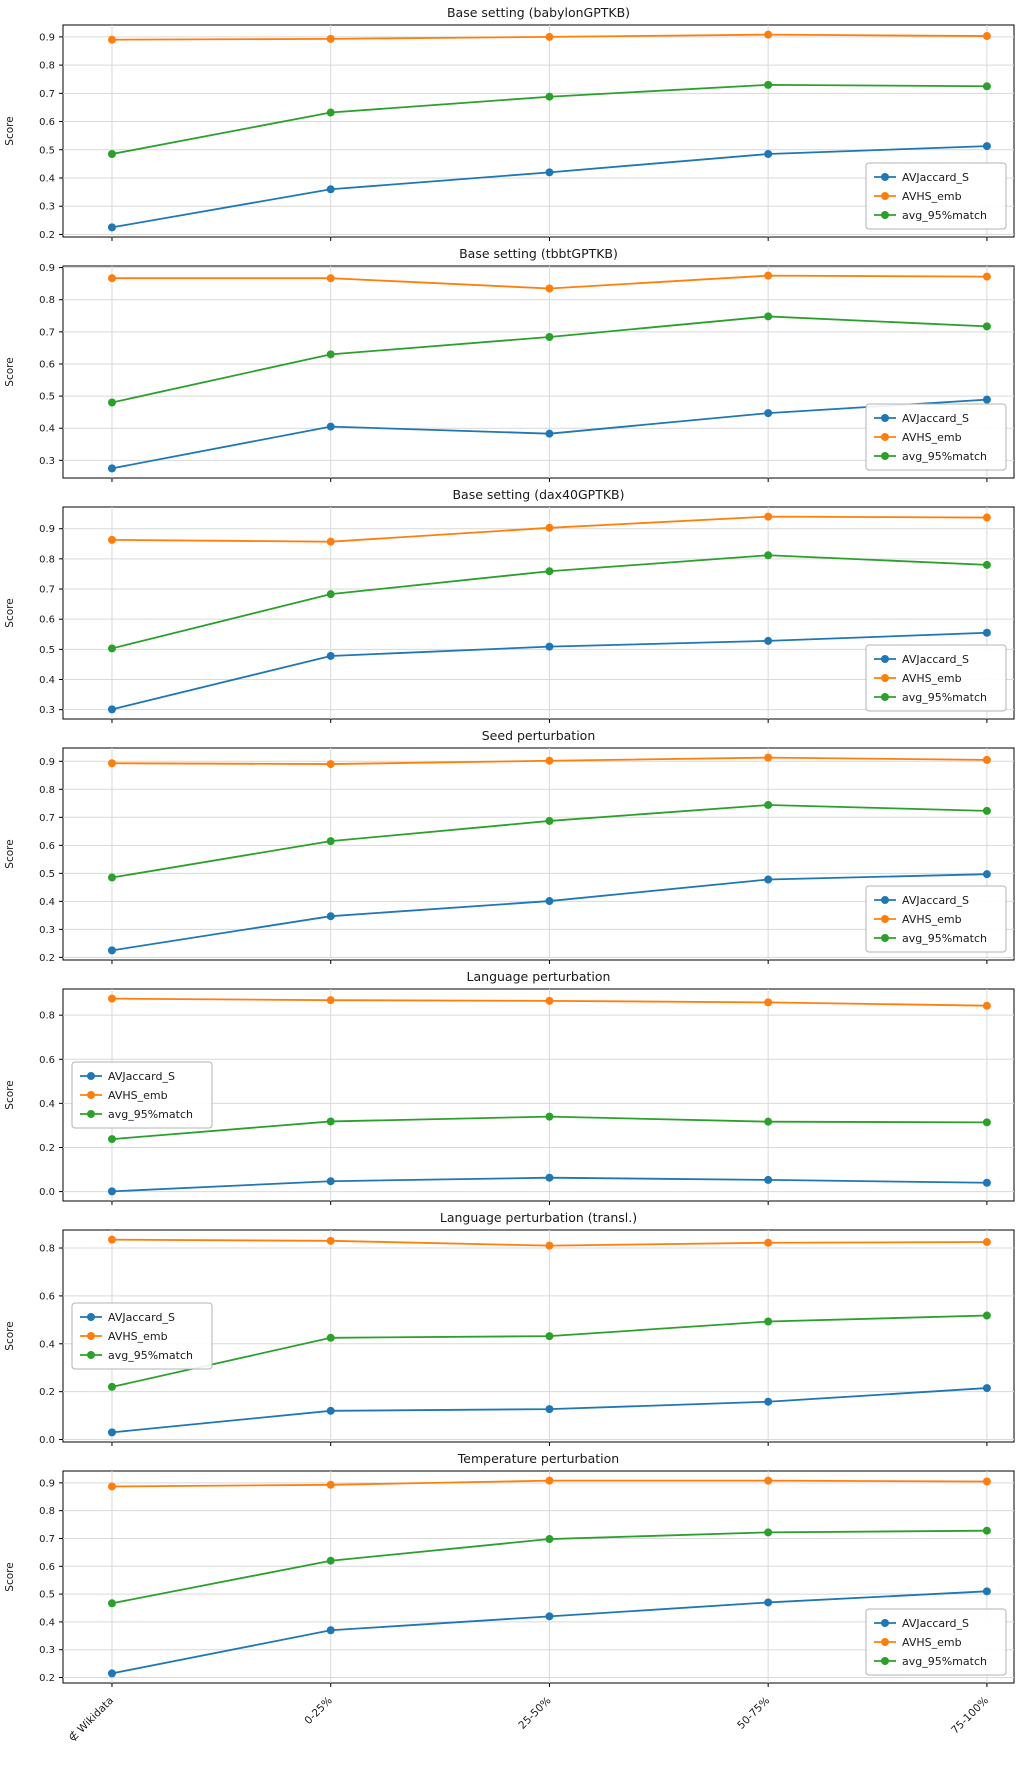 This screenshot has height=1775, width=1029. Describe the element at coordinates (753, 1713) in the screenshot. I see `x-tick-label: 50-75%` at that location.